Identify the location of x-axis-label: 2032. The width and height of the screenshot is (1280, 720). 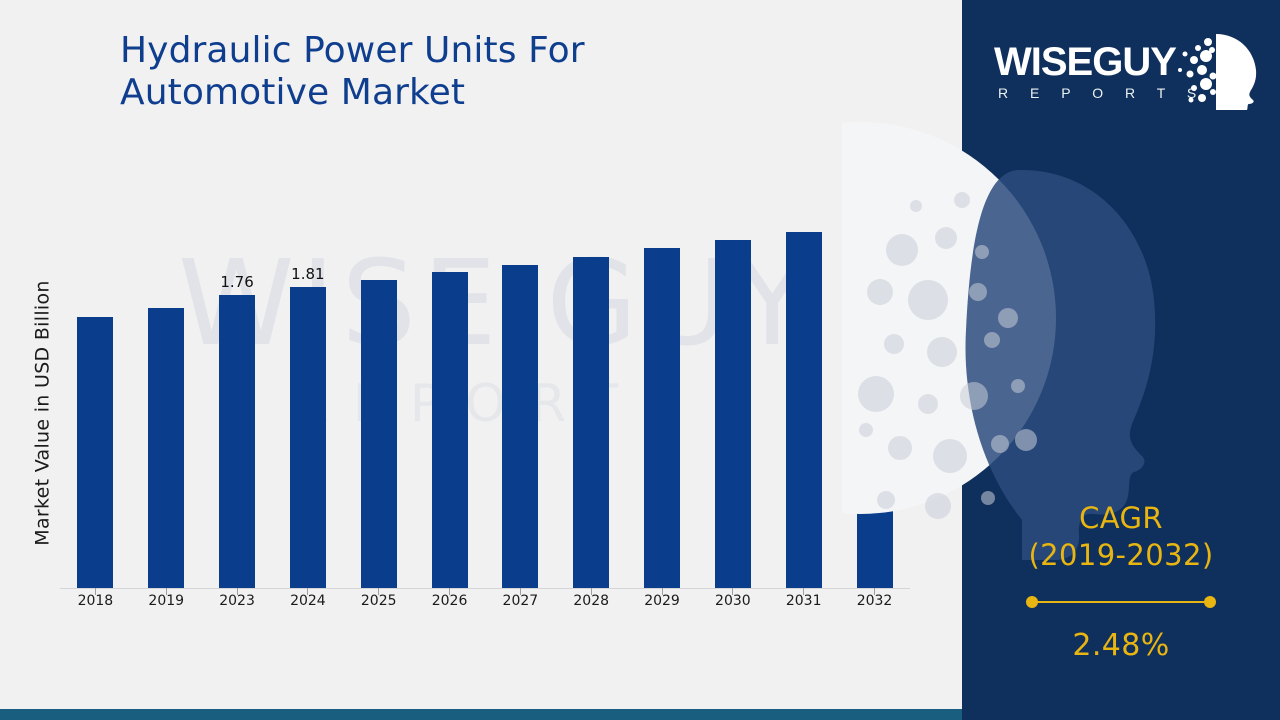
(874, 601).